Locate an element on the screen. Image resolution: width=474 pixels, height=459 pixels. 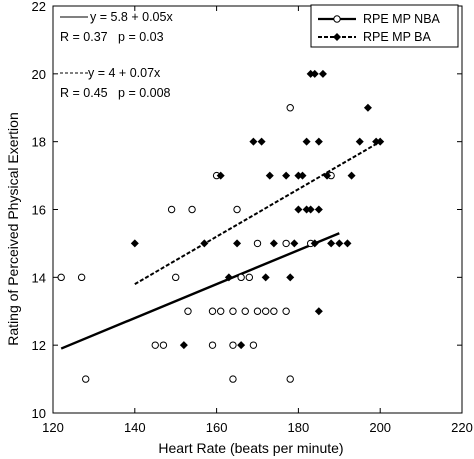
x-tick-label: 140 is located at coordinates (135, 427).